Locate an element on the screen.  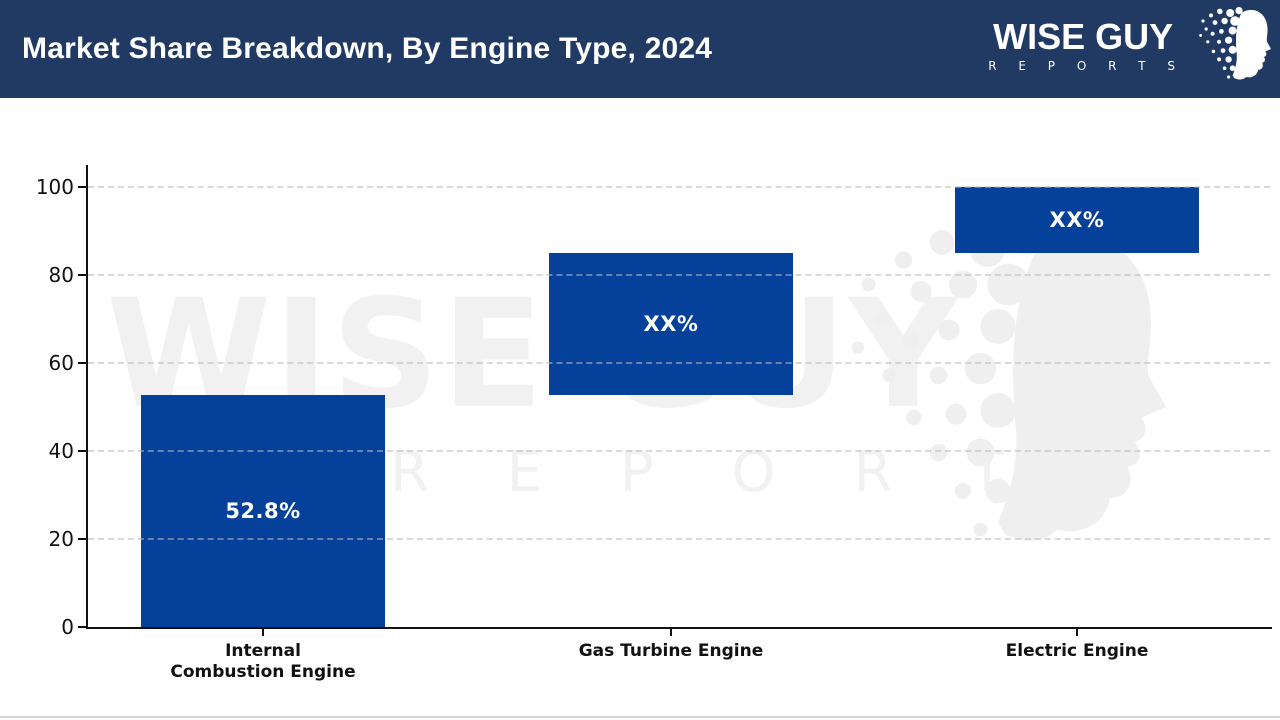
x-axis-label-line: Internal is located at coordinates (263, 651).